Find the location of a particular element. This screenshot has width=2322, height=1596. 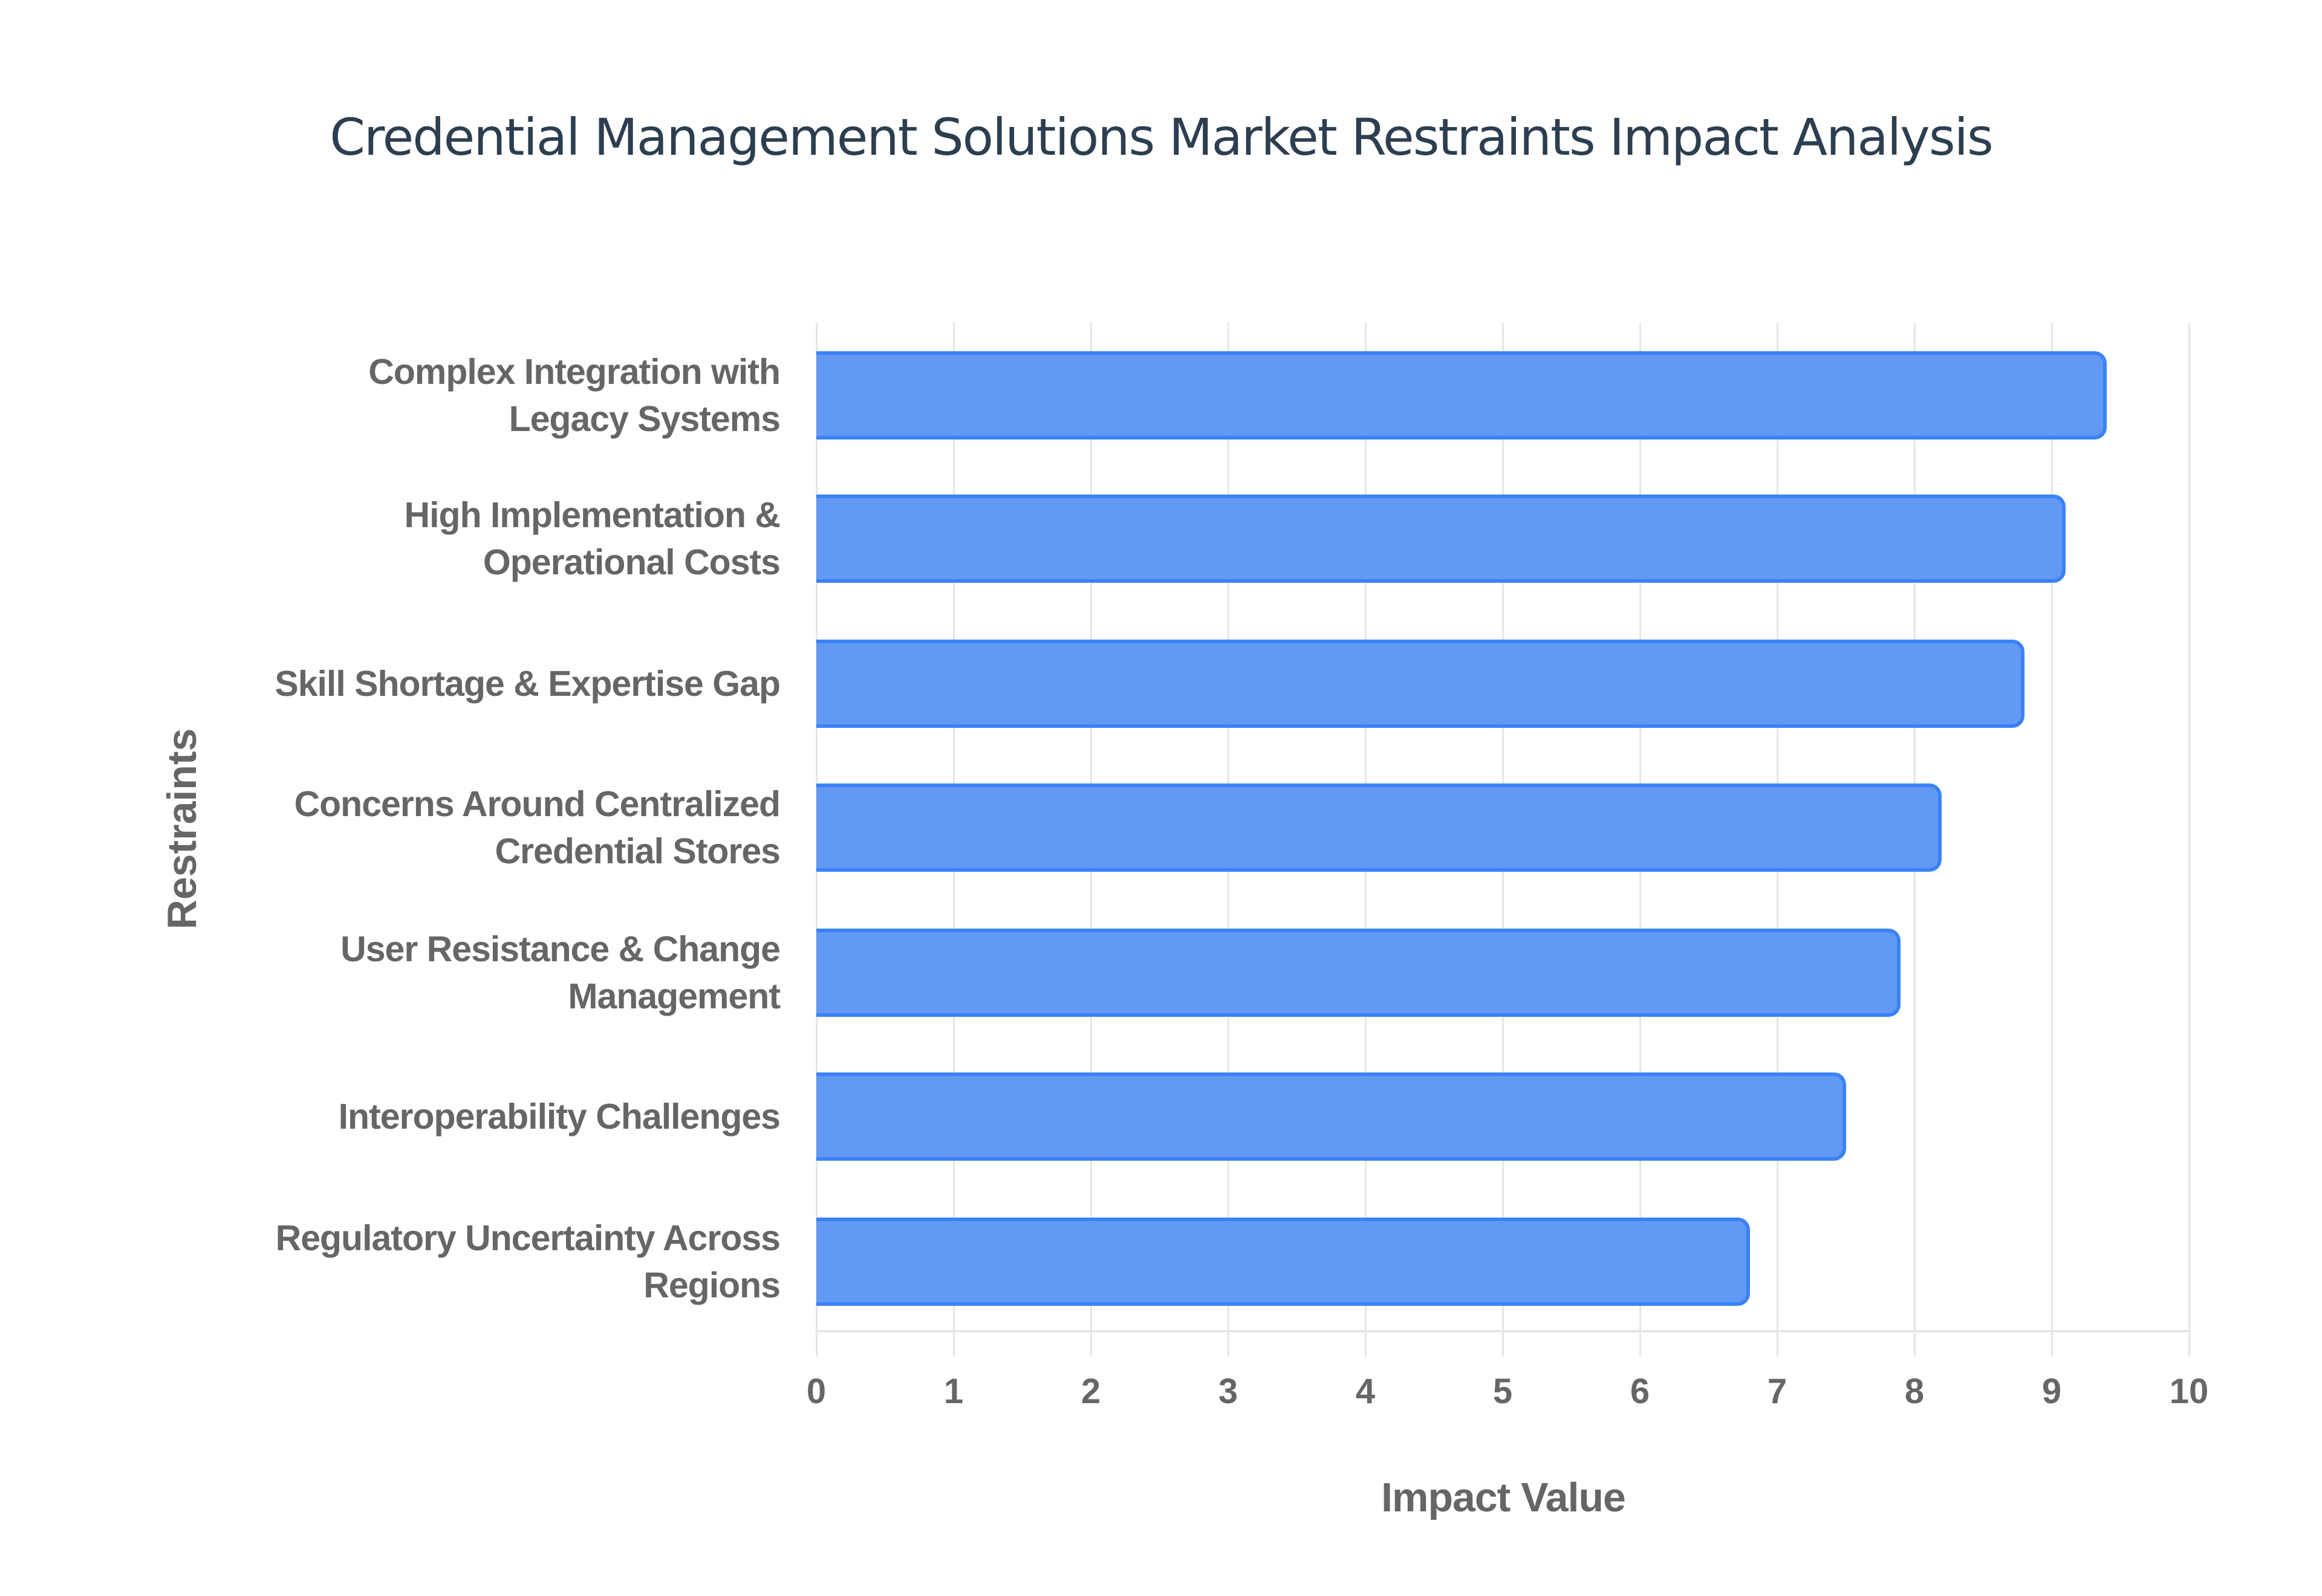

x-tick-label: 2 is located at coordinates (1091, 1391).